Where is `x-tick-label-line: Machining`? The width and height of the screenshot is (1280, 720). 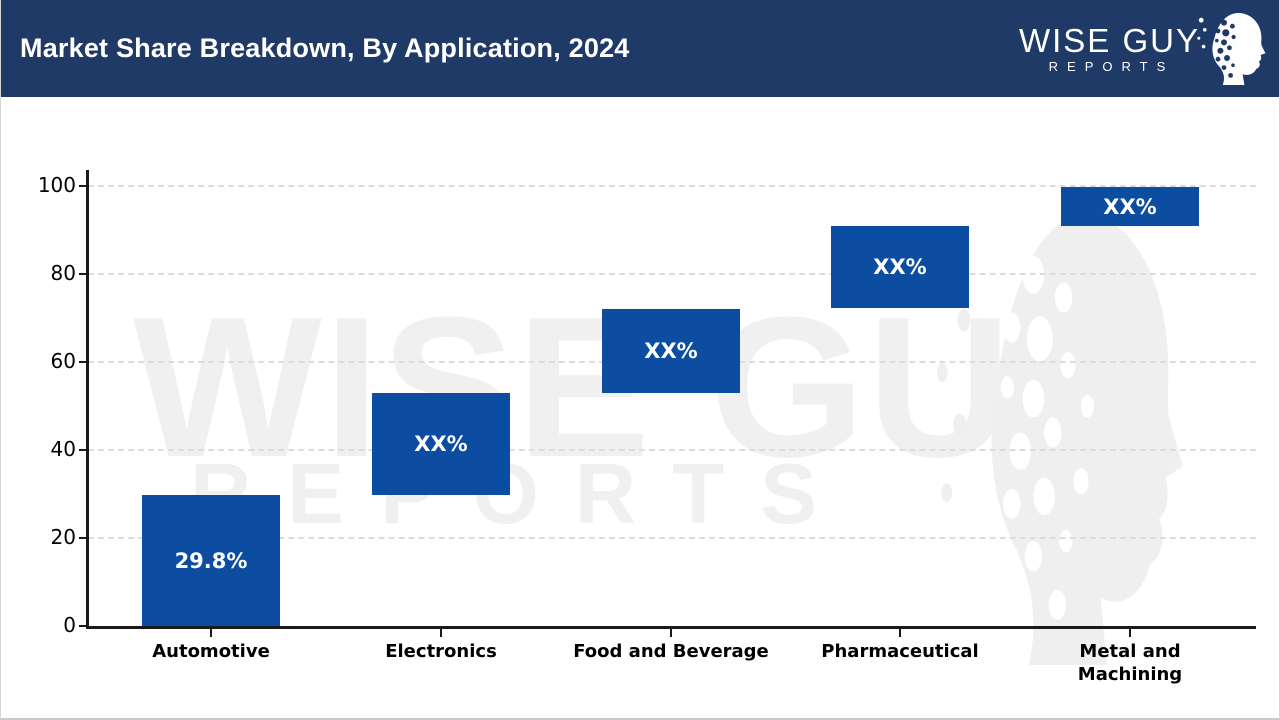
x-tick-label-line: Machining is located at coordinates (1130, 675).